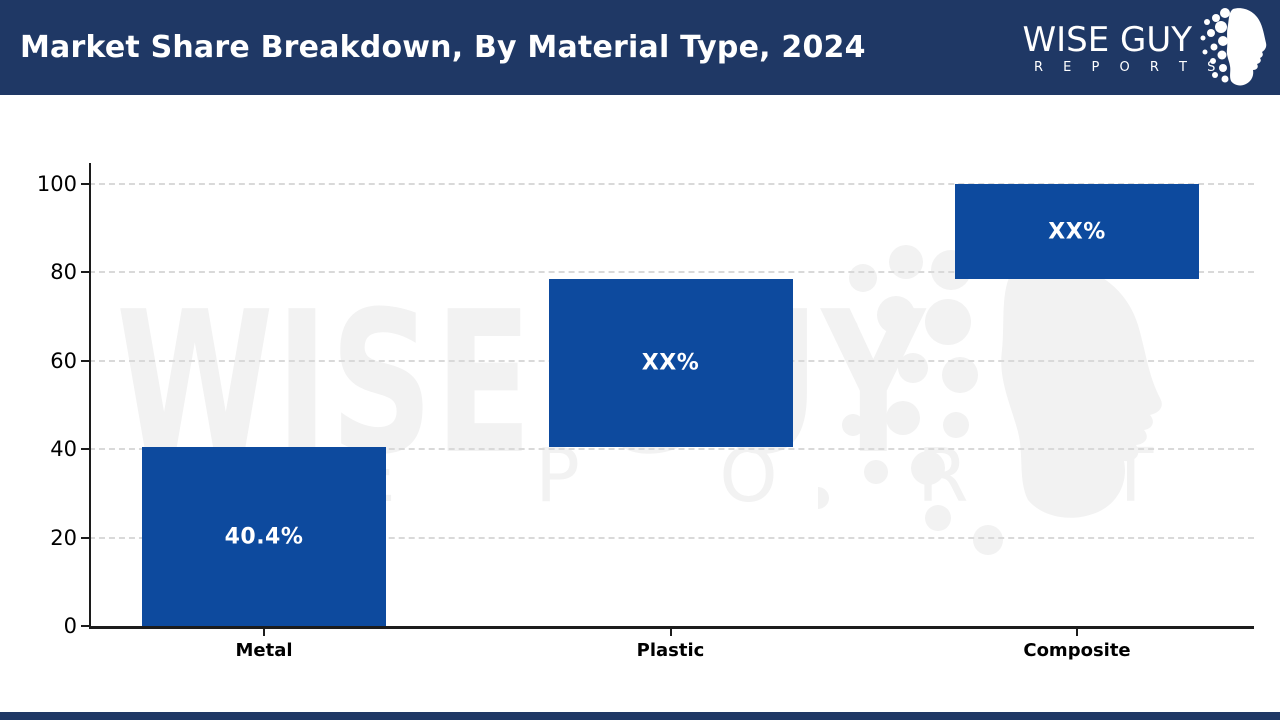 The image size is (1280, 720). I want to click on bar-value-label-composite: XX%, so click(1077, 232).